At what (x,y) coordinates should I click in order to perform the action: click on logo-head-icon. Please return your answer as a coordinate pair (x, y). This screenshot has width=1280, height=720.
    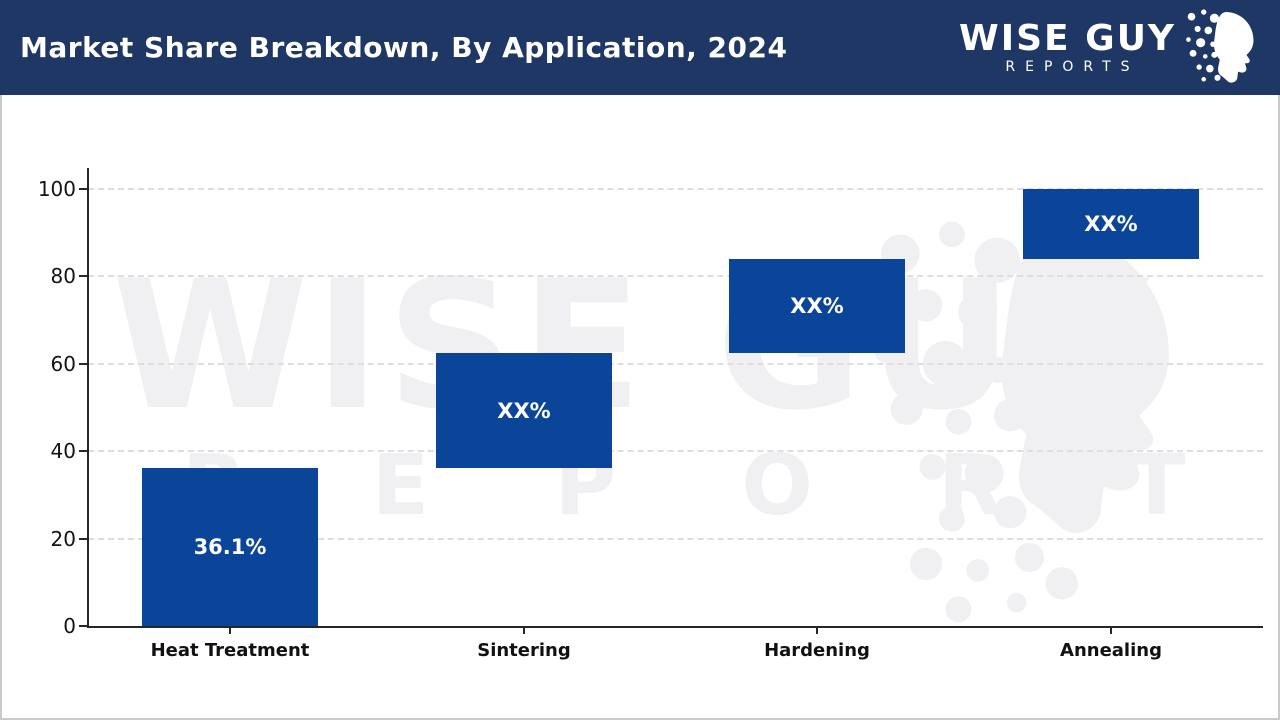
    Looking at the image, I should click on (1220, 45).